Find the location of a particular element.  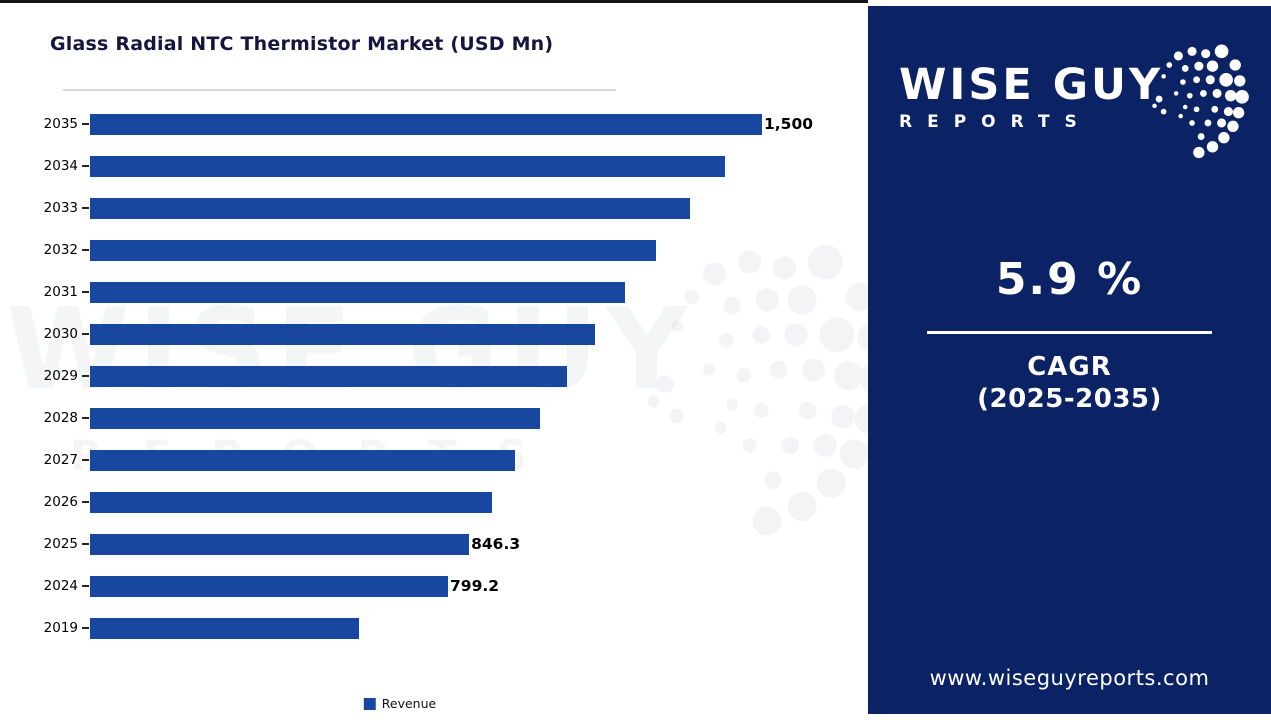

website-url: www.wiseguyreports.com is located at coordinates (1069, 678).